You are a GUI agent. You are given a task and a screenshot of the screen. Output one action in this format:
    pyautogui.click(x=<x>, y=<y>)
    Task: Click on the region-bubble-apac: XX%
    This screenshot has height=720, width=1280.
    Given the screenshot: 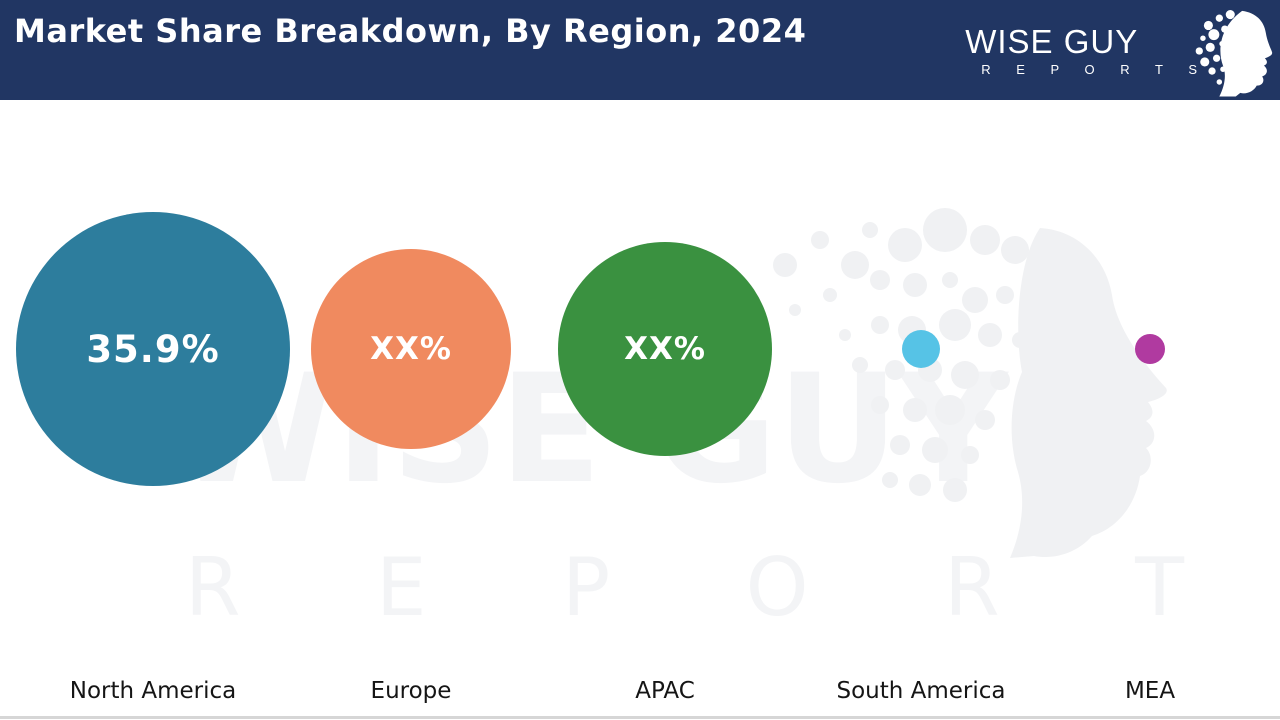 What is the action you would take?
    pyautogui.click(x=665, y=349)
    